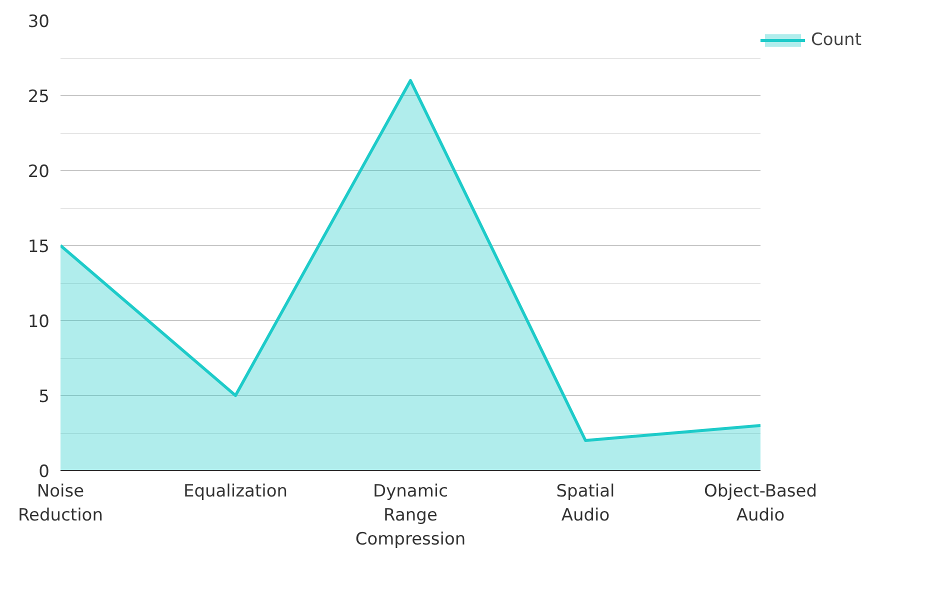  I want to click on x-tick-label: Spatial Audio, so click(585, 504).